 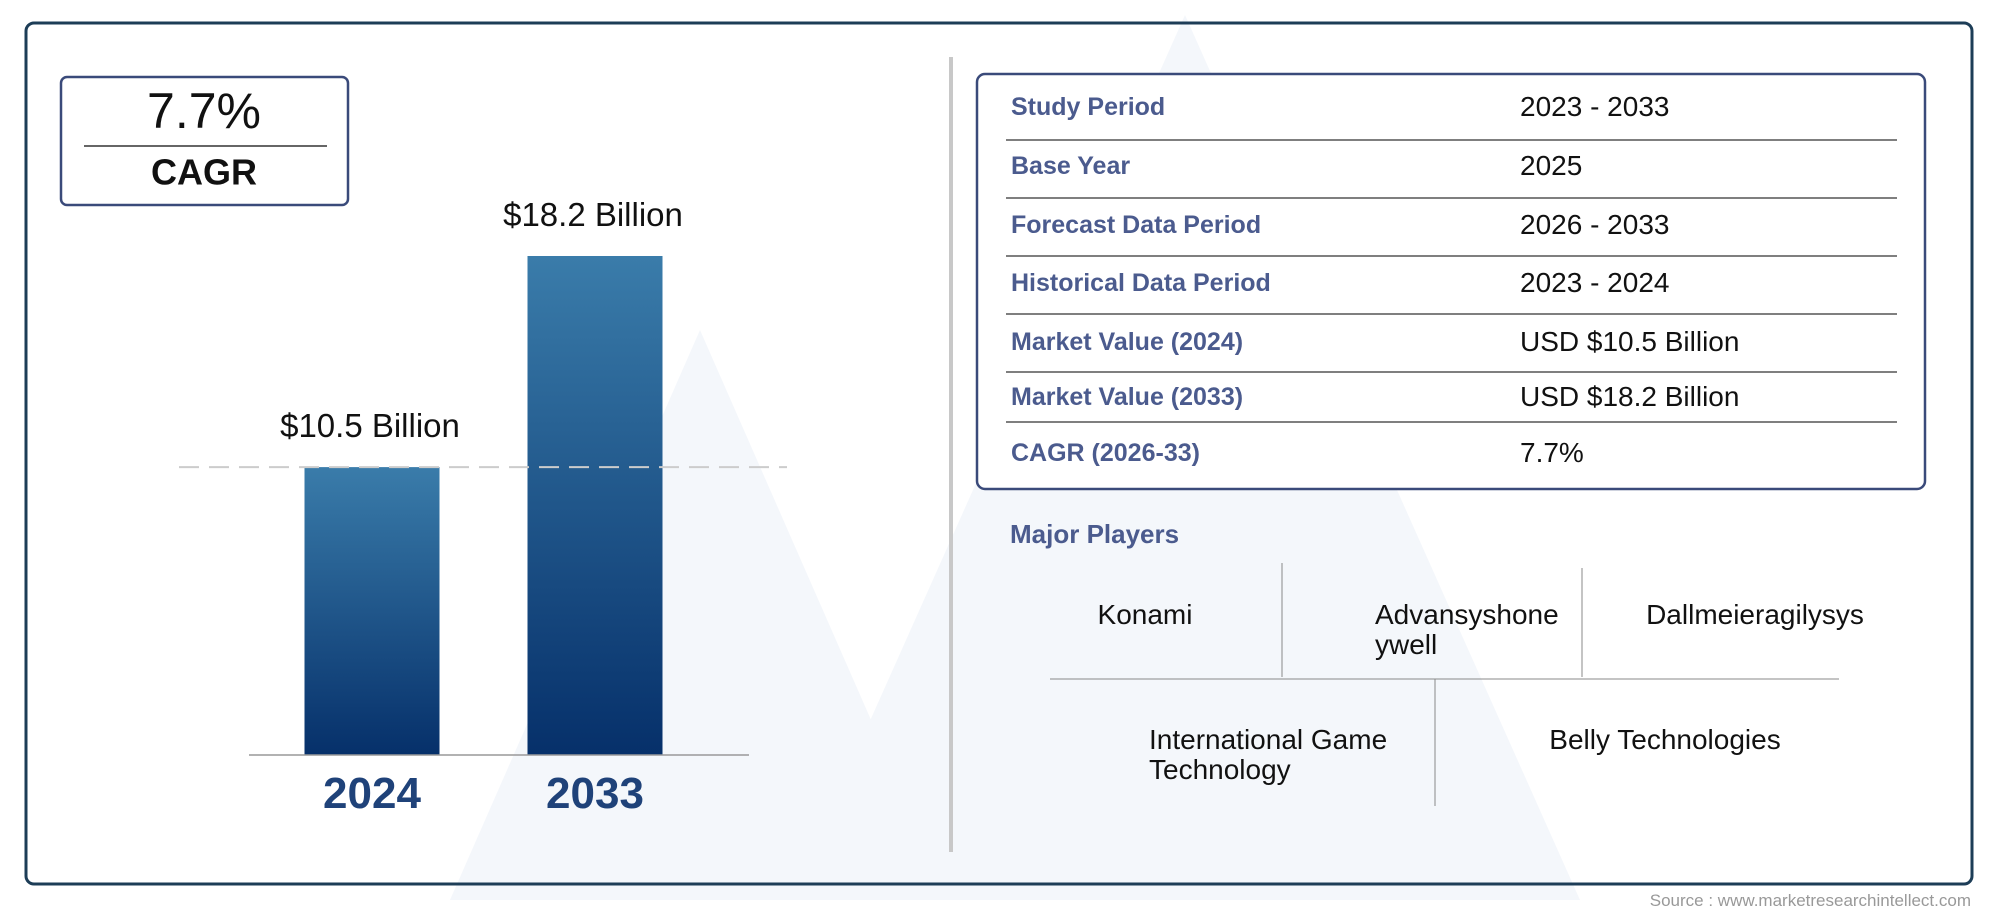 What do you see at coordinates (1630, 396) in the screenshot?
I see `row-value: USD $18.2 Billion` at bounding box center [1630, 396].